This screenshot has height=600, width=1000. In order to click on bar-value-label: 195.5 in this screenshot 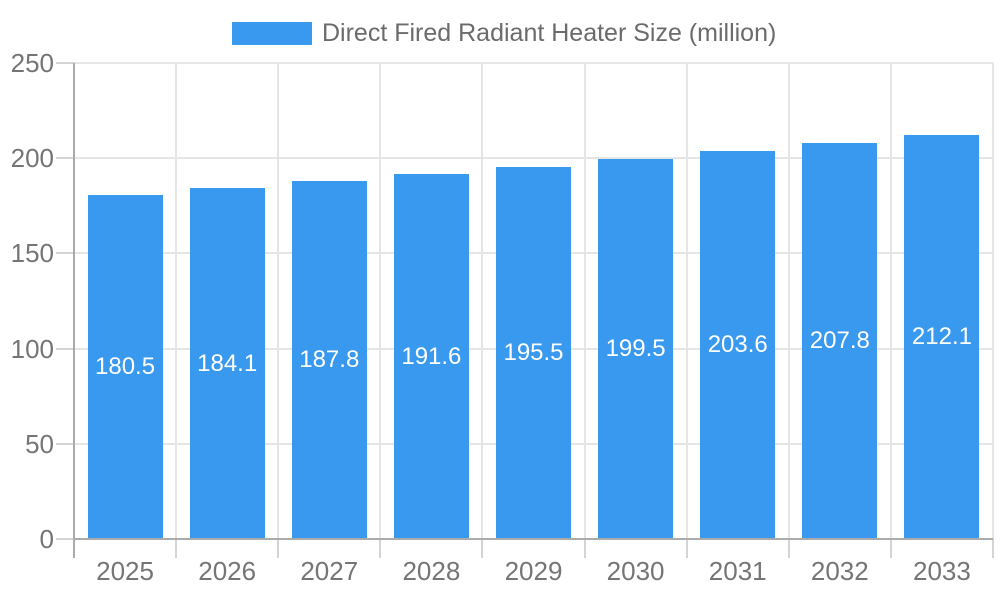, I will do `click(533, 352)`.